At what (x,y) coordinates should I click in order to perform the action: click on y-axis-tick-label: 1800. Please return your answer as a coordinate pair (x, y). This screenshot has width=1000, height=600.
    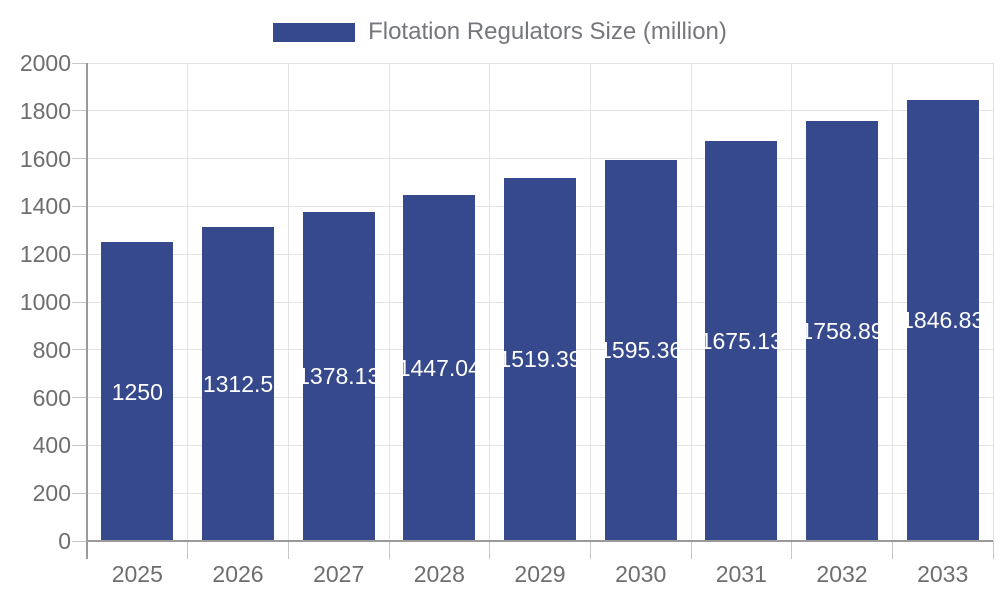
    Looking at the image, I should click on (45, 110).